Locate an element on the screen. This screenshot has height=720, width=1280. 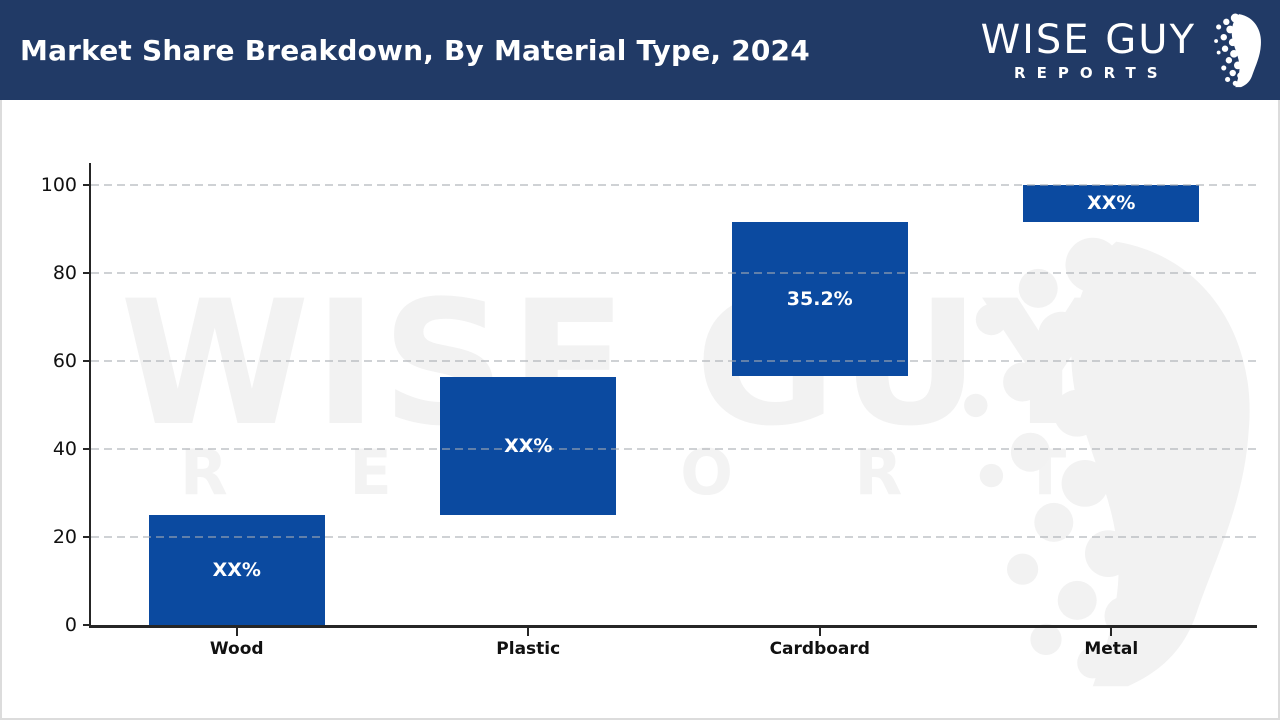
wiseguy-logo: WISE GUY REPORTS is located at coordinates (1123, 50).